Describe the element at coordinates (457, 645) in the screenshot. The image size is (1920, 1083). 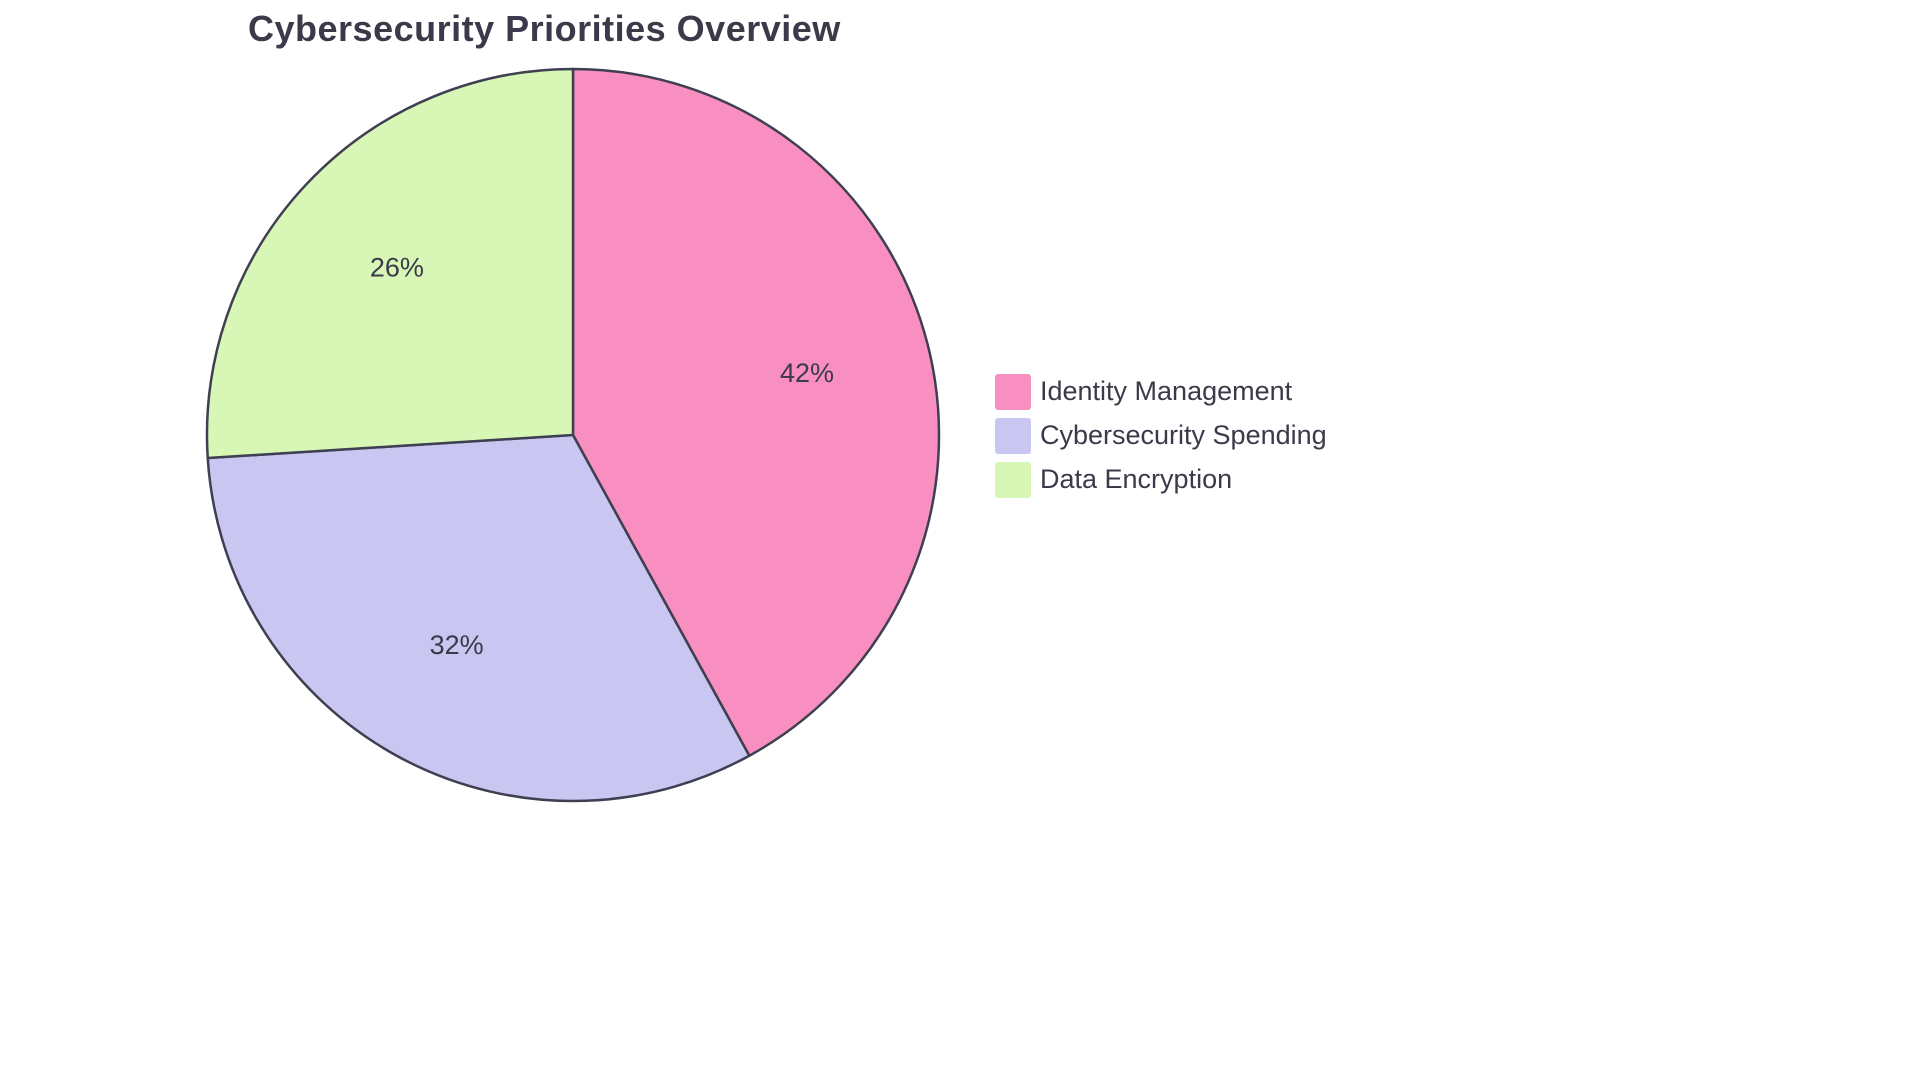
I see `pie-slice-pct-label: 32%` at that location.